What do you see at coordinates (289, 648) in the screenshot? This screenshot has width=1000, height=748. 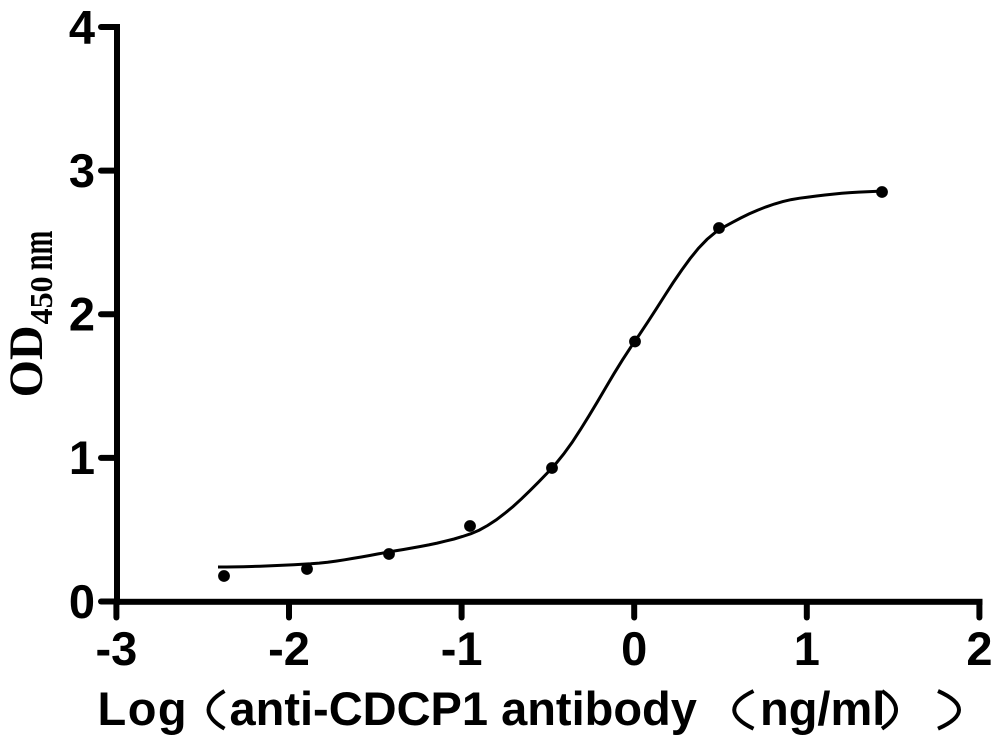 I see `svg-text: -2` at bounding box center [289, 648].